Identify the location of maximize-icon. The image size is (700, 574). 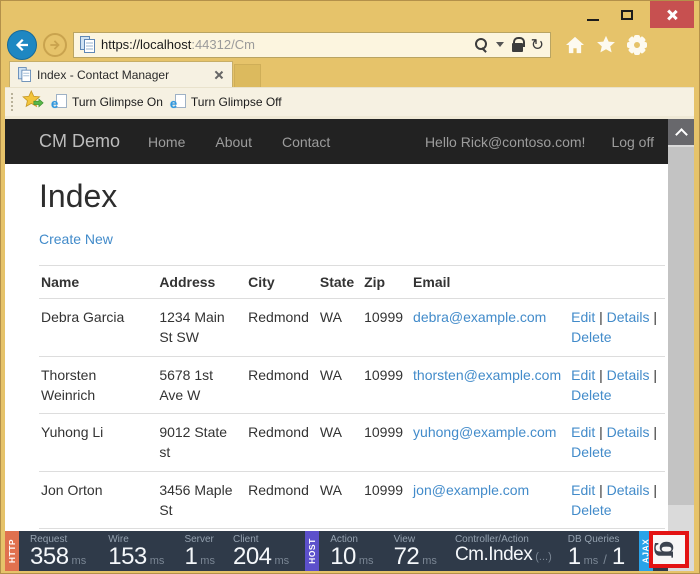
(627, 14).